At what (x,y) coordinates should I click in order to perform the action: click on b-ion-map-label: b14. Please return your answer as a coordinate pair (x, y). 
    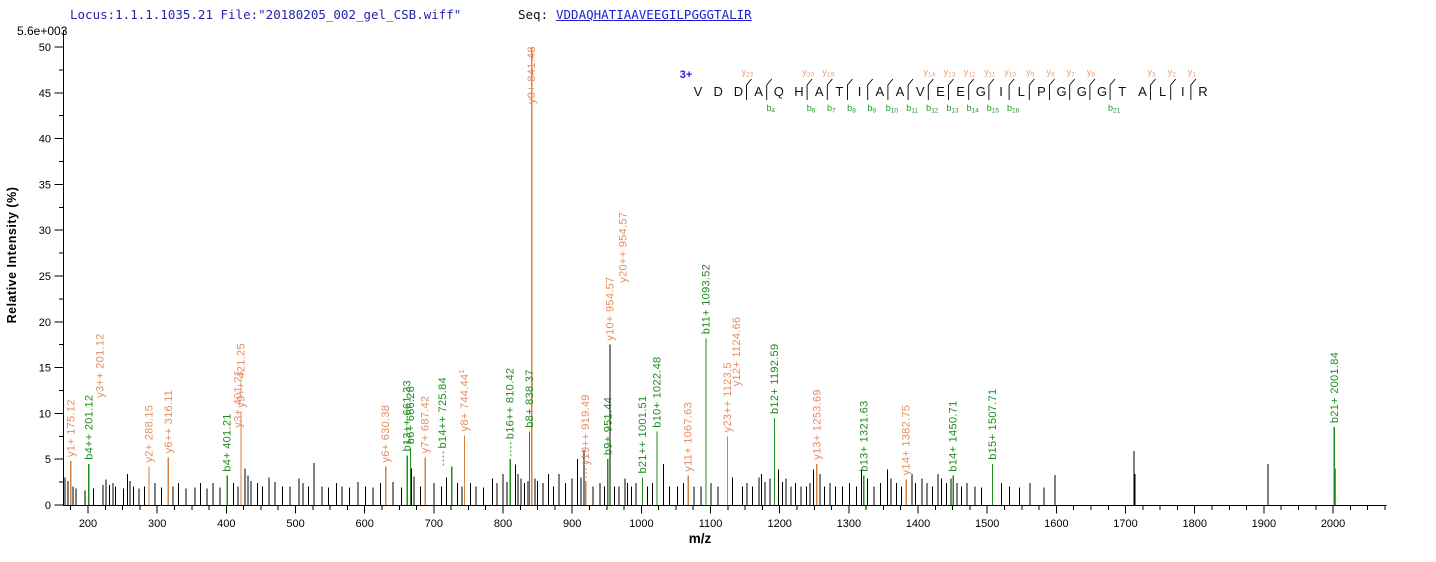
    Looking at the image, I should click on (973, 109).